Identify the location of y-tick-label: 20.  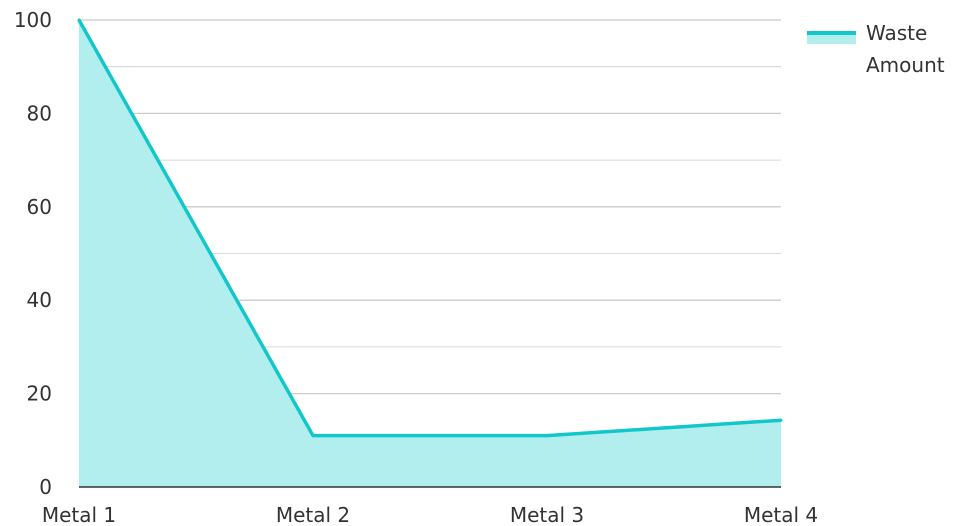
(39, 394).